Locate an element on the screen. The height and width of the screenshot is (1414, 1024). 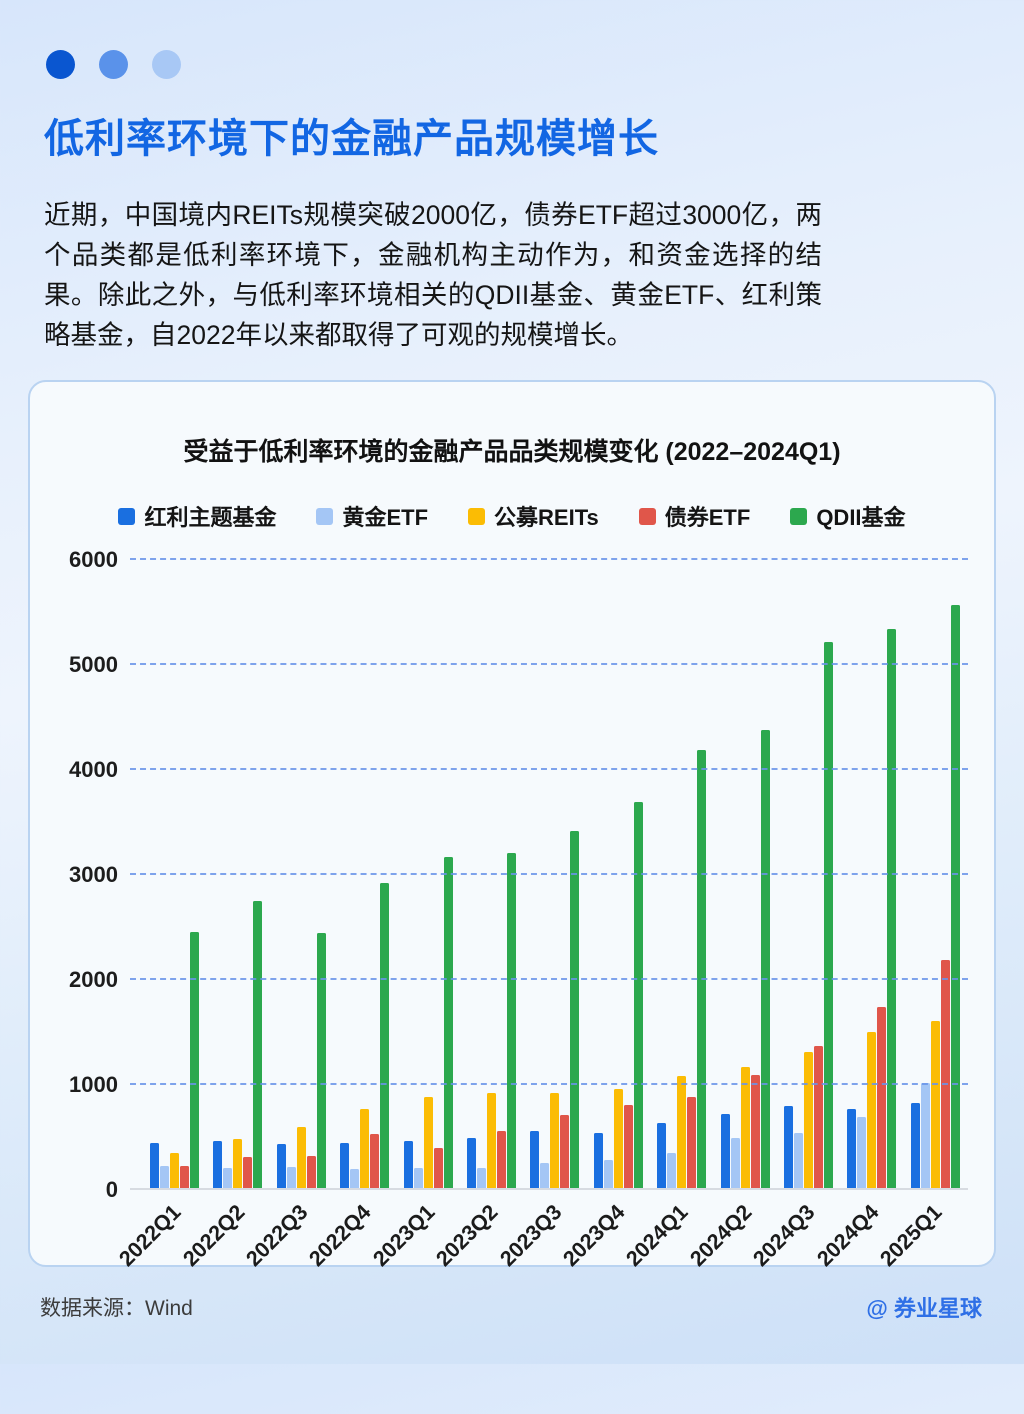
y-tick-label-6000: 6000 is located at coordinates (93, 559).